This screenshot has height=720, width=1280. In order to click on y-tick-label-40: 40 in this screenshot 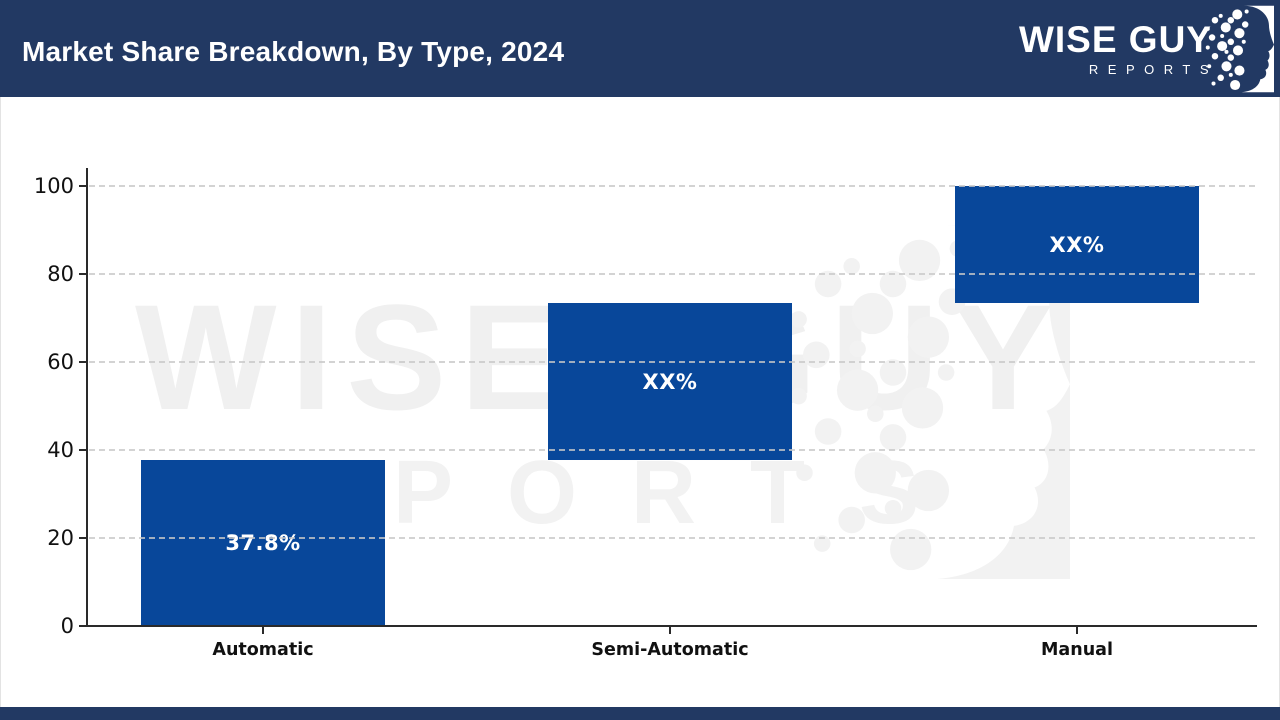, I will do `click(60, 450)`.